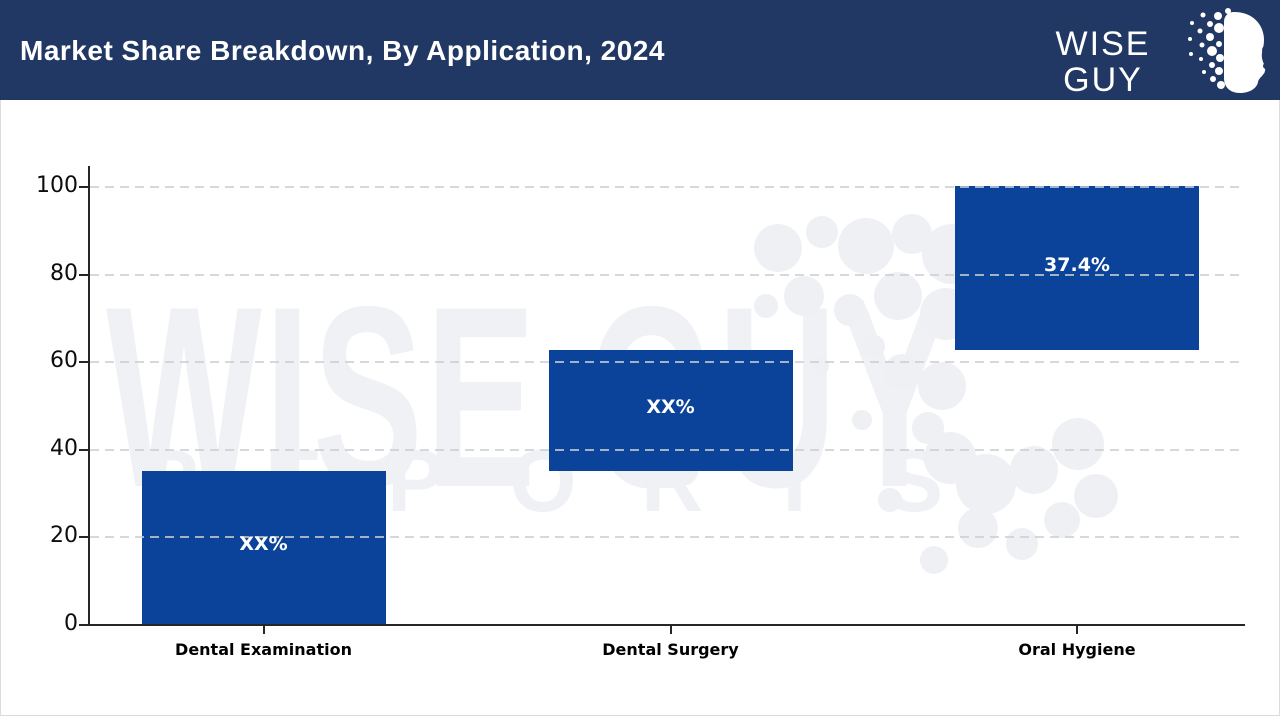  What do you see at coordinates (64, 448) in the screenshot?
I see `y-tick-label: 40` at bounding box center [64, 448].